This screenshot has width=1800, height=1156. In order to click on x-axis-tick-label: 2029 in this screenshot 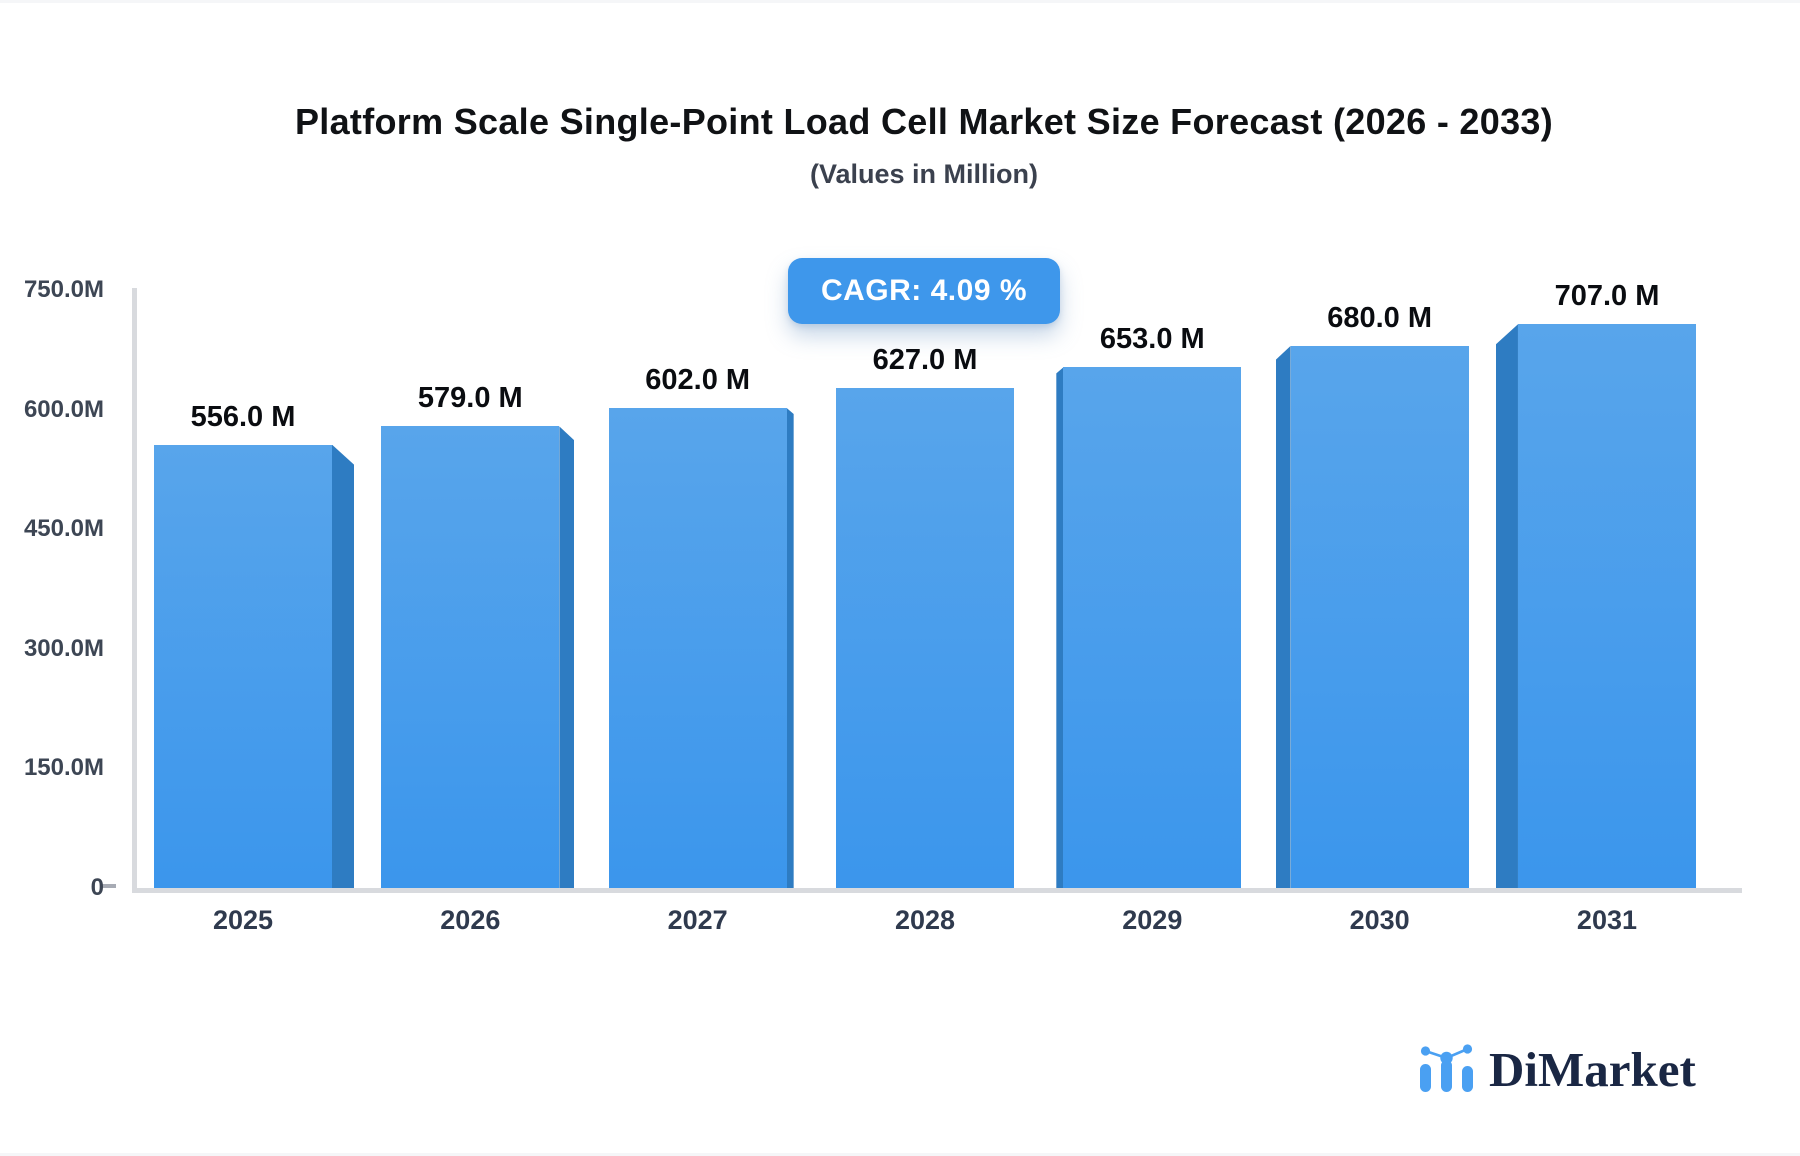, I will do `click(1152, 920)`.